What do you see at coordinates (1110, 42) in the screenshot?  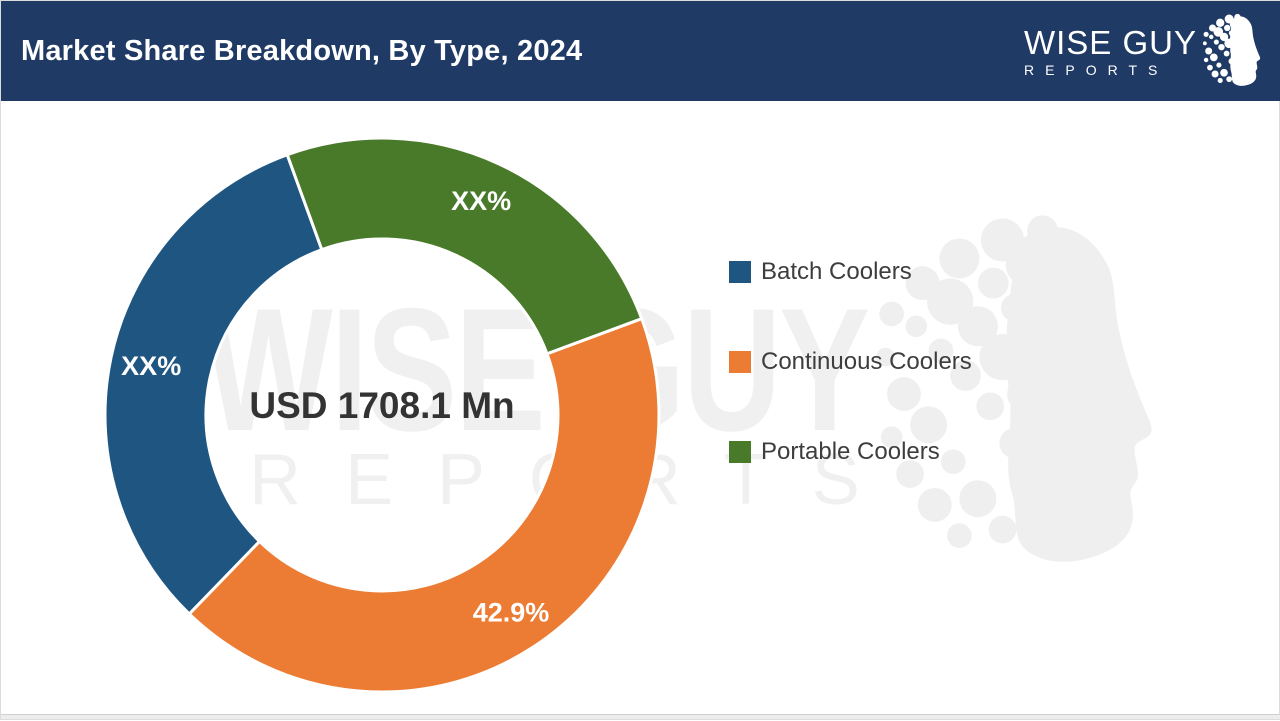 I see `brand-name: WISE GUY` at bounding box center [1110, 42].